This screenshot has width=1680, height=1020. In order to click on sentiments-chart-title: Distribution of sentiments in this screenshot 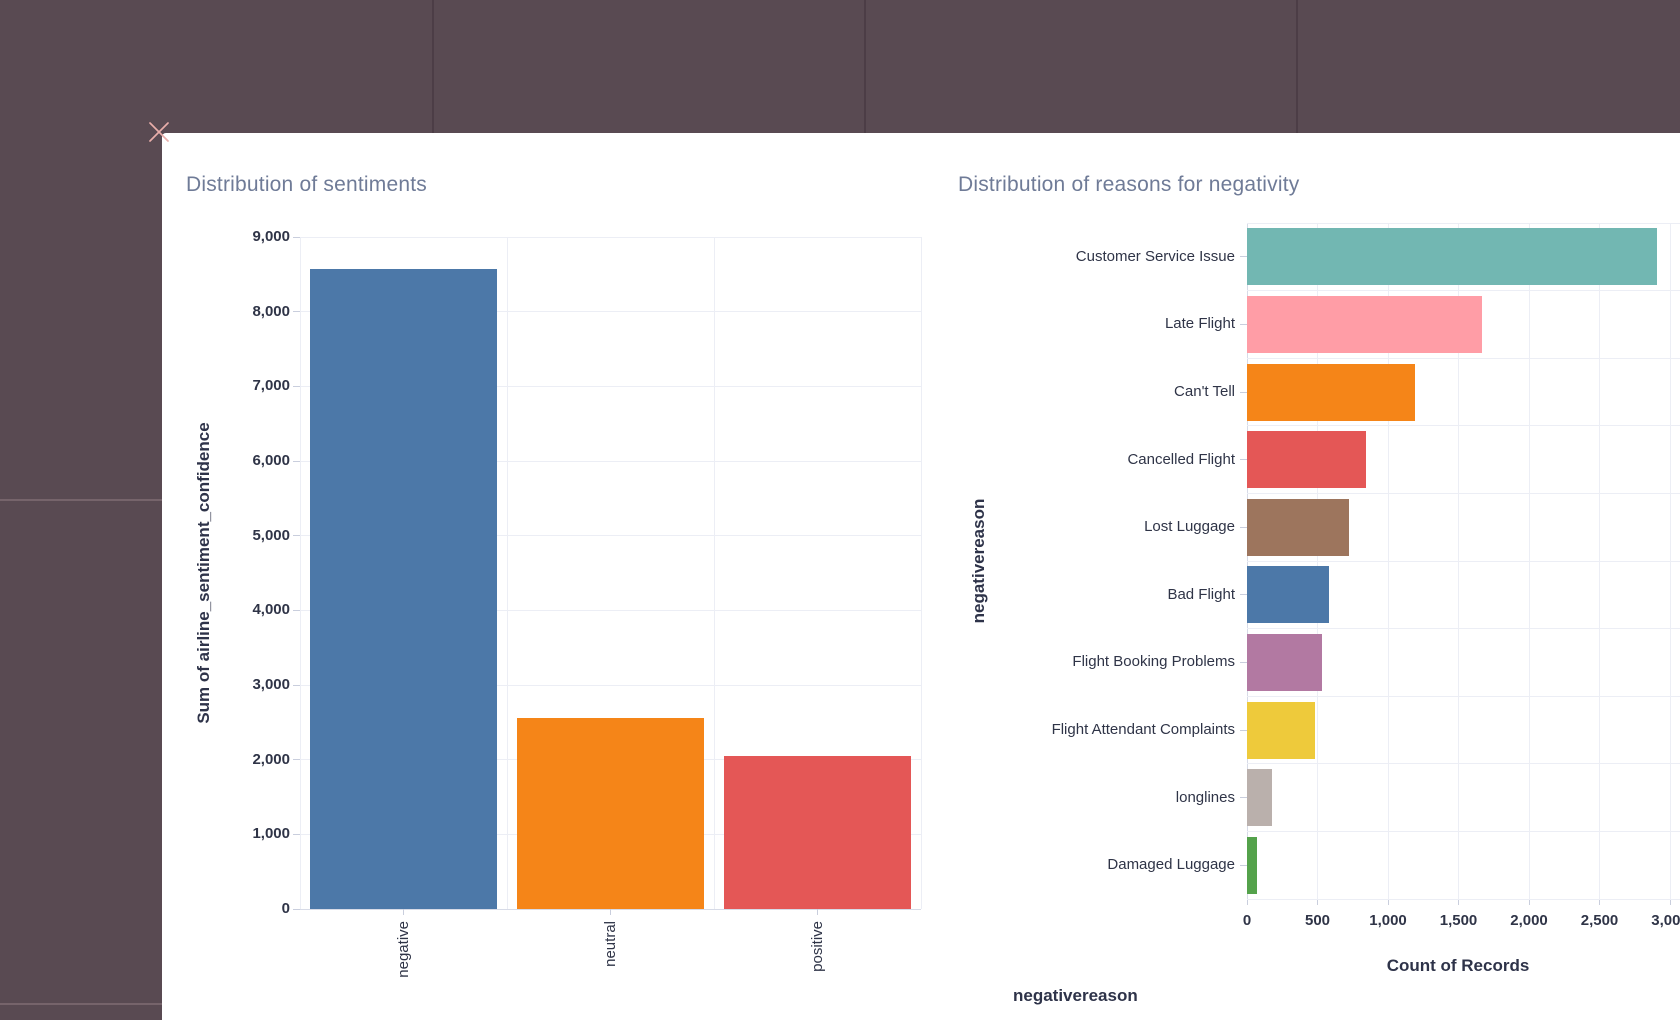, I will do `click(306, 184)`.